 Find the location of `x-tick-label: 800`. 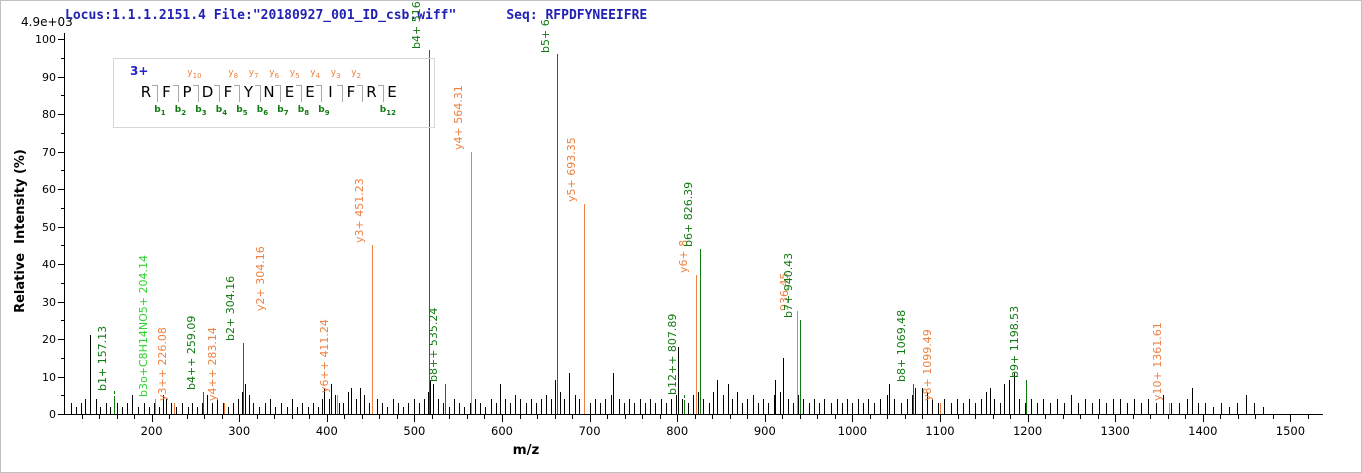

x-tick-label: 800 is located at coordinates (677, 431).